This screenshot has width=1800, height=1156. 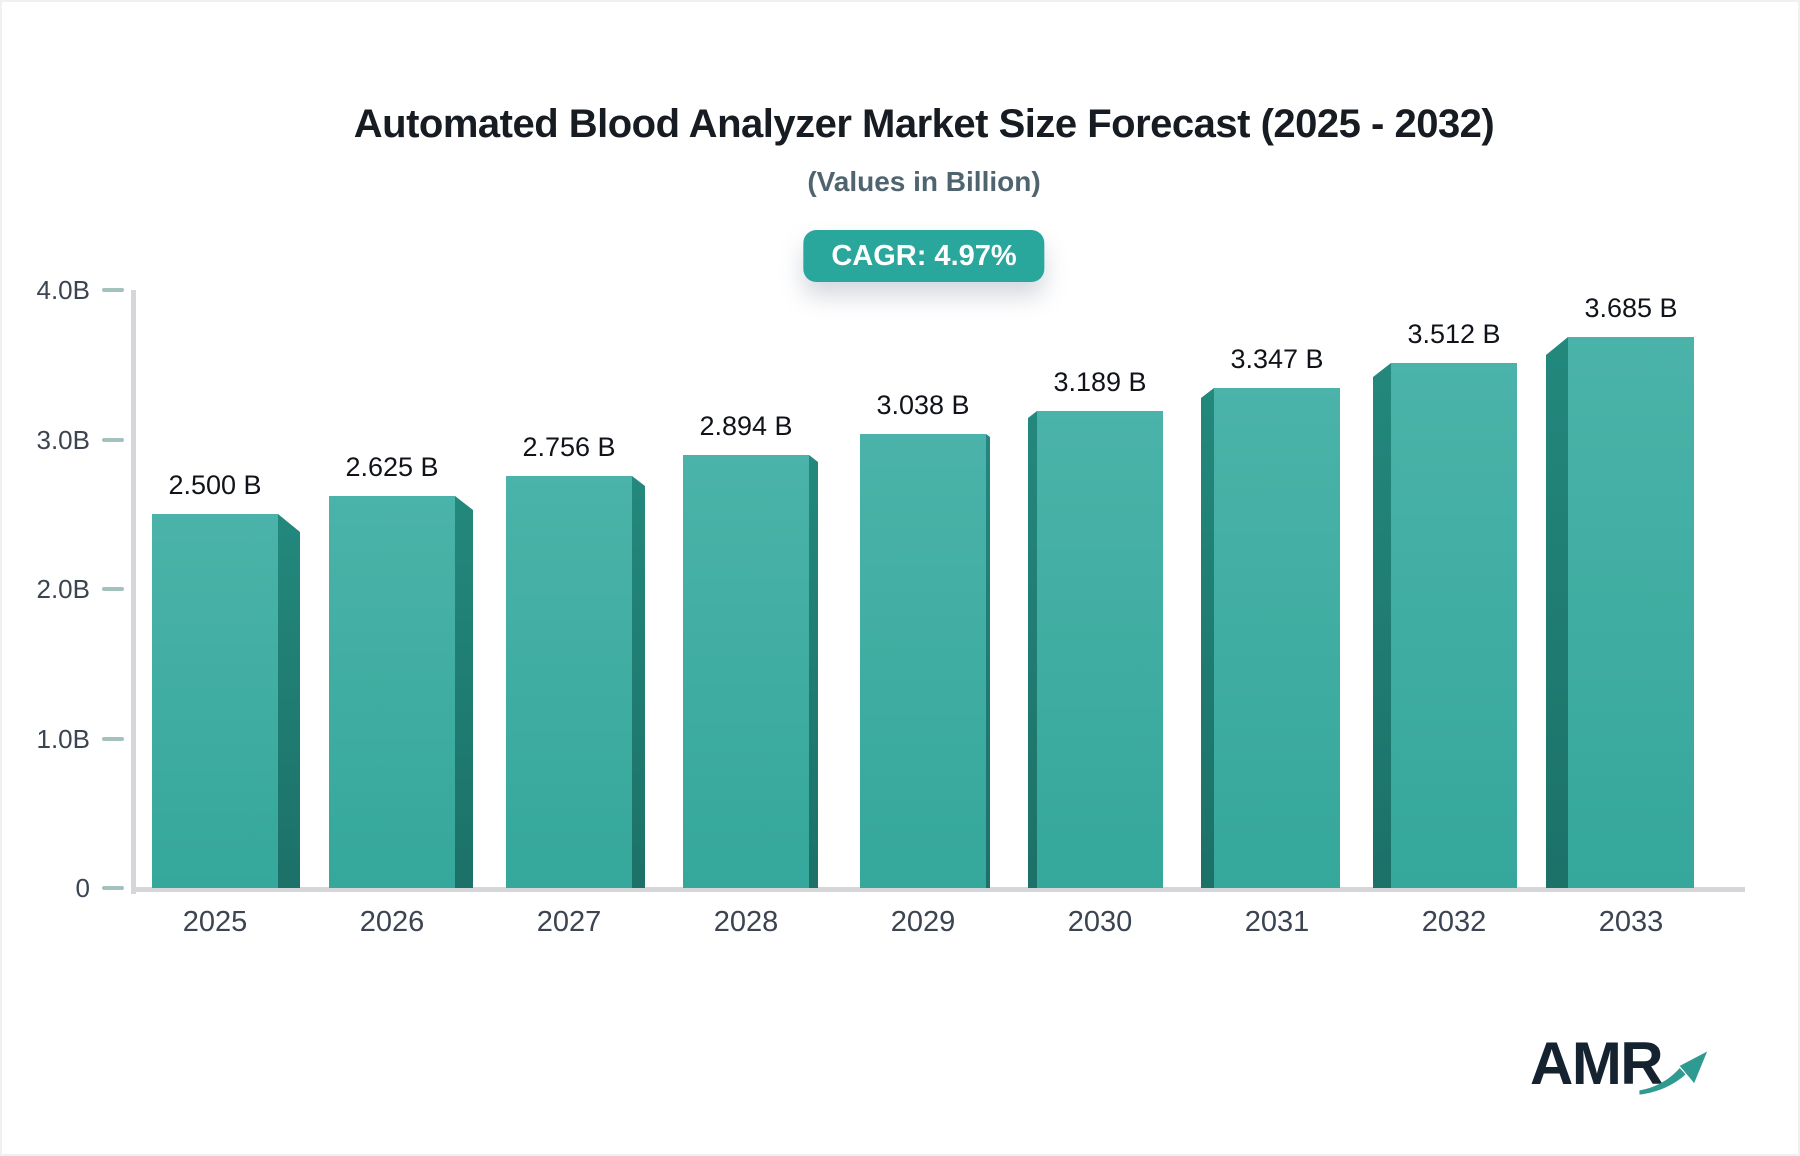 I want to click on x-axis-label: 2028, so click(x=746, y=922).